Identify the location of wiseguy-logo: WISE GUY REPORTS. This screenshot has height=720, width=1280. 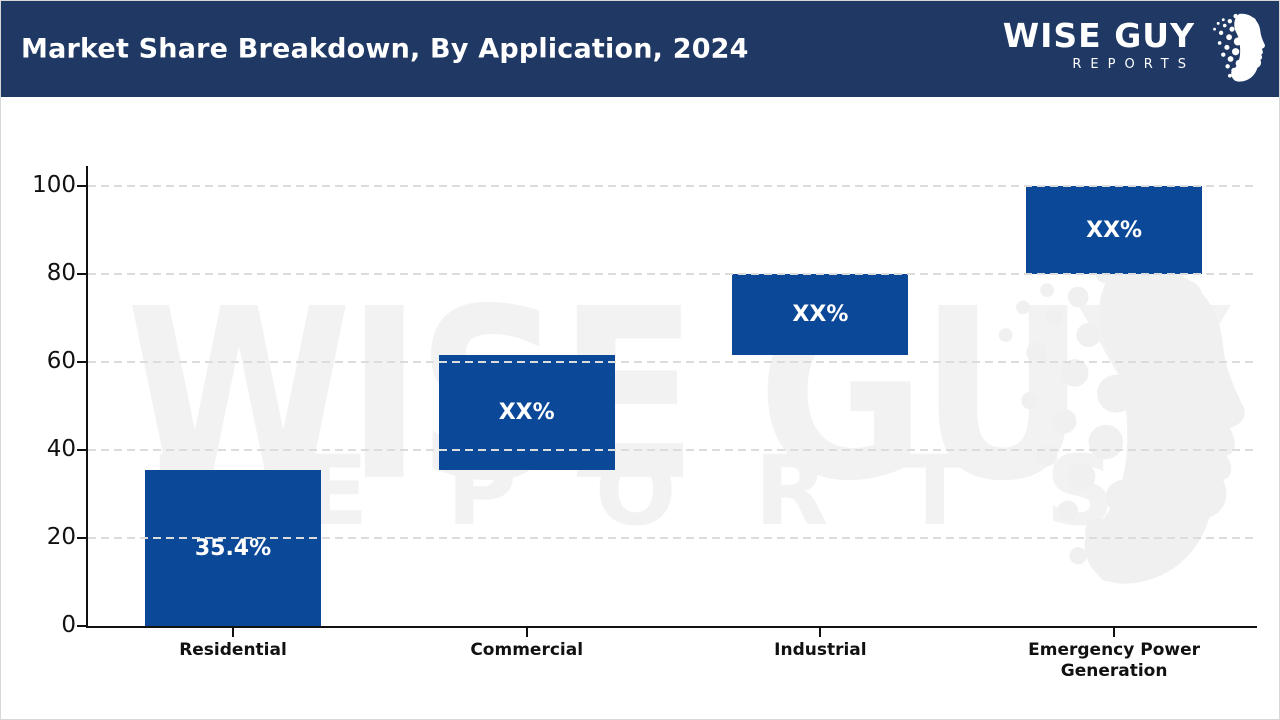
(1135, 50).